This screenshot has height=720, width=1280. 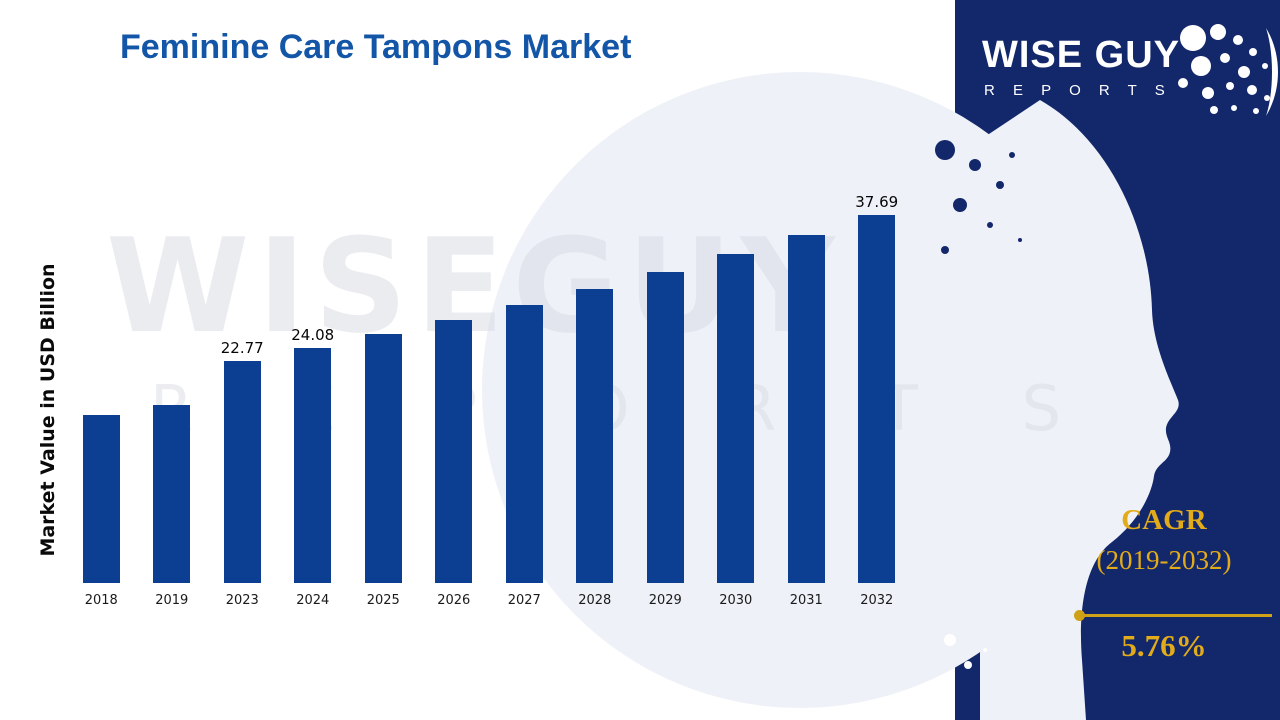 I want to click on x-tick-label: 2025, so click(x=383, y=600).